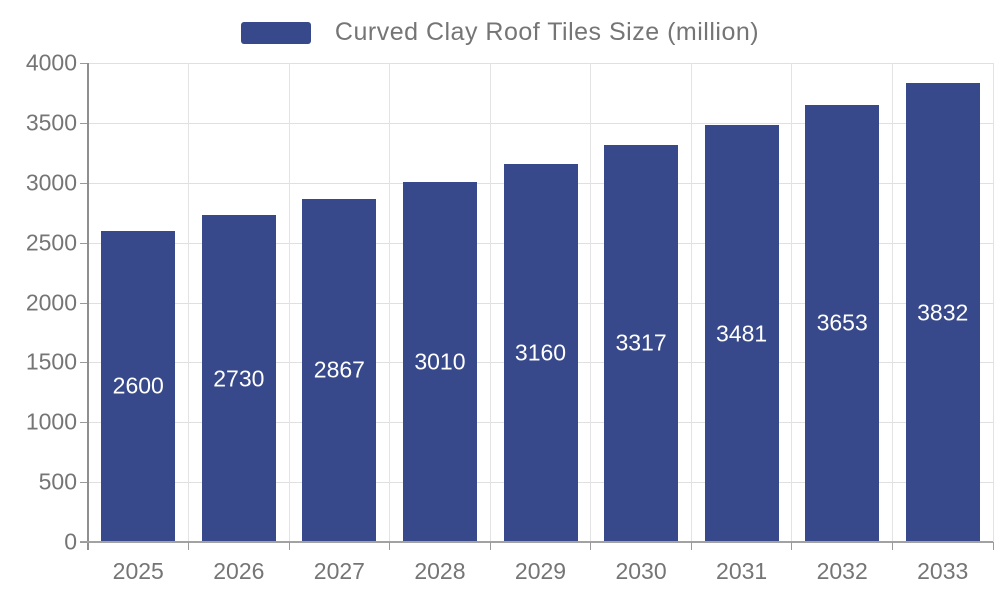  Describe the element at coordinates (51, 361) in the screenshot. I see `y-tick-label-1500: 1500` at that location.